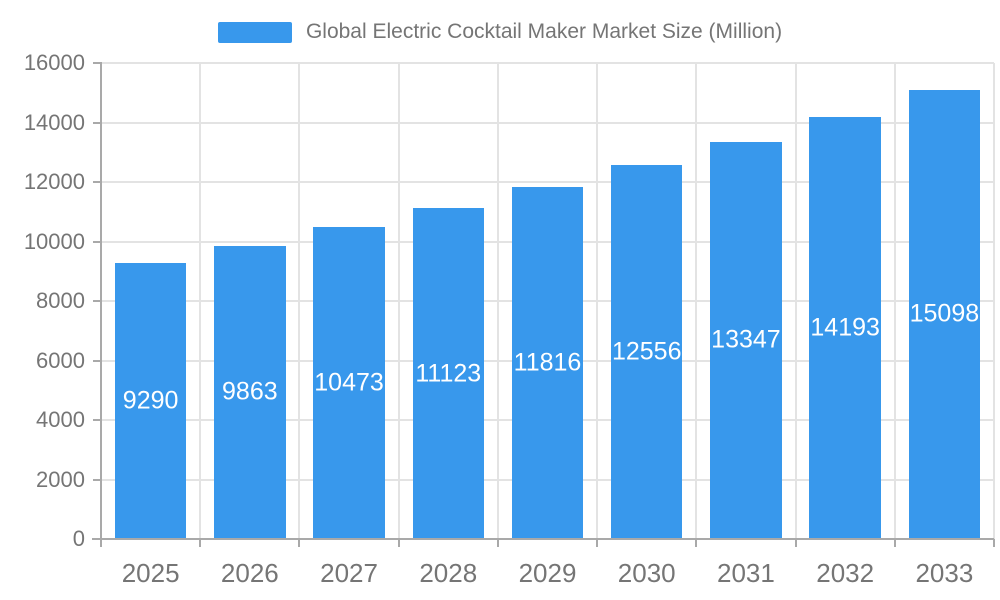 The height and width of the screenshot is (600, 1000). Describe the element at coordinates (543, 539) in the screenshot. I see `x-axis-line` at that location.